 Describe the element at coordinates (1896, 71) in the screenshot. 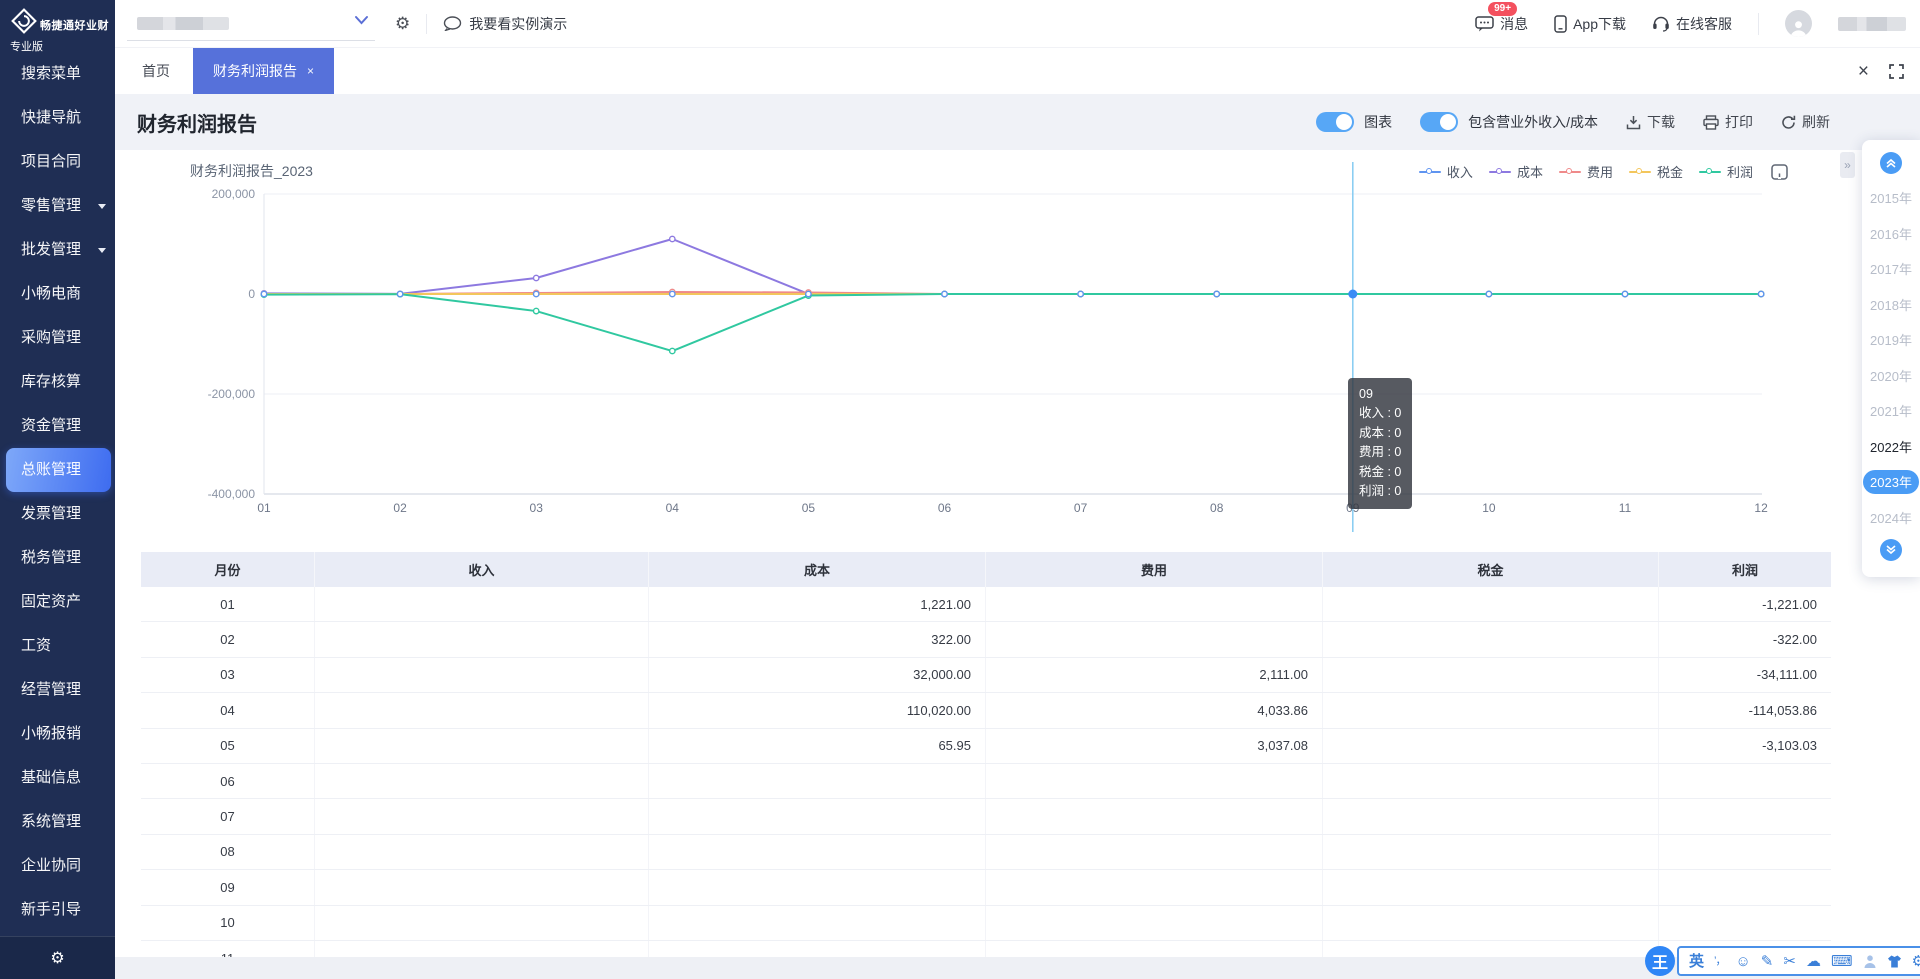

I see `fullscreen-icon` at that location.